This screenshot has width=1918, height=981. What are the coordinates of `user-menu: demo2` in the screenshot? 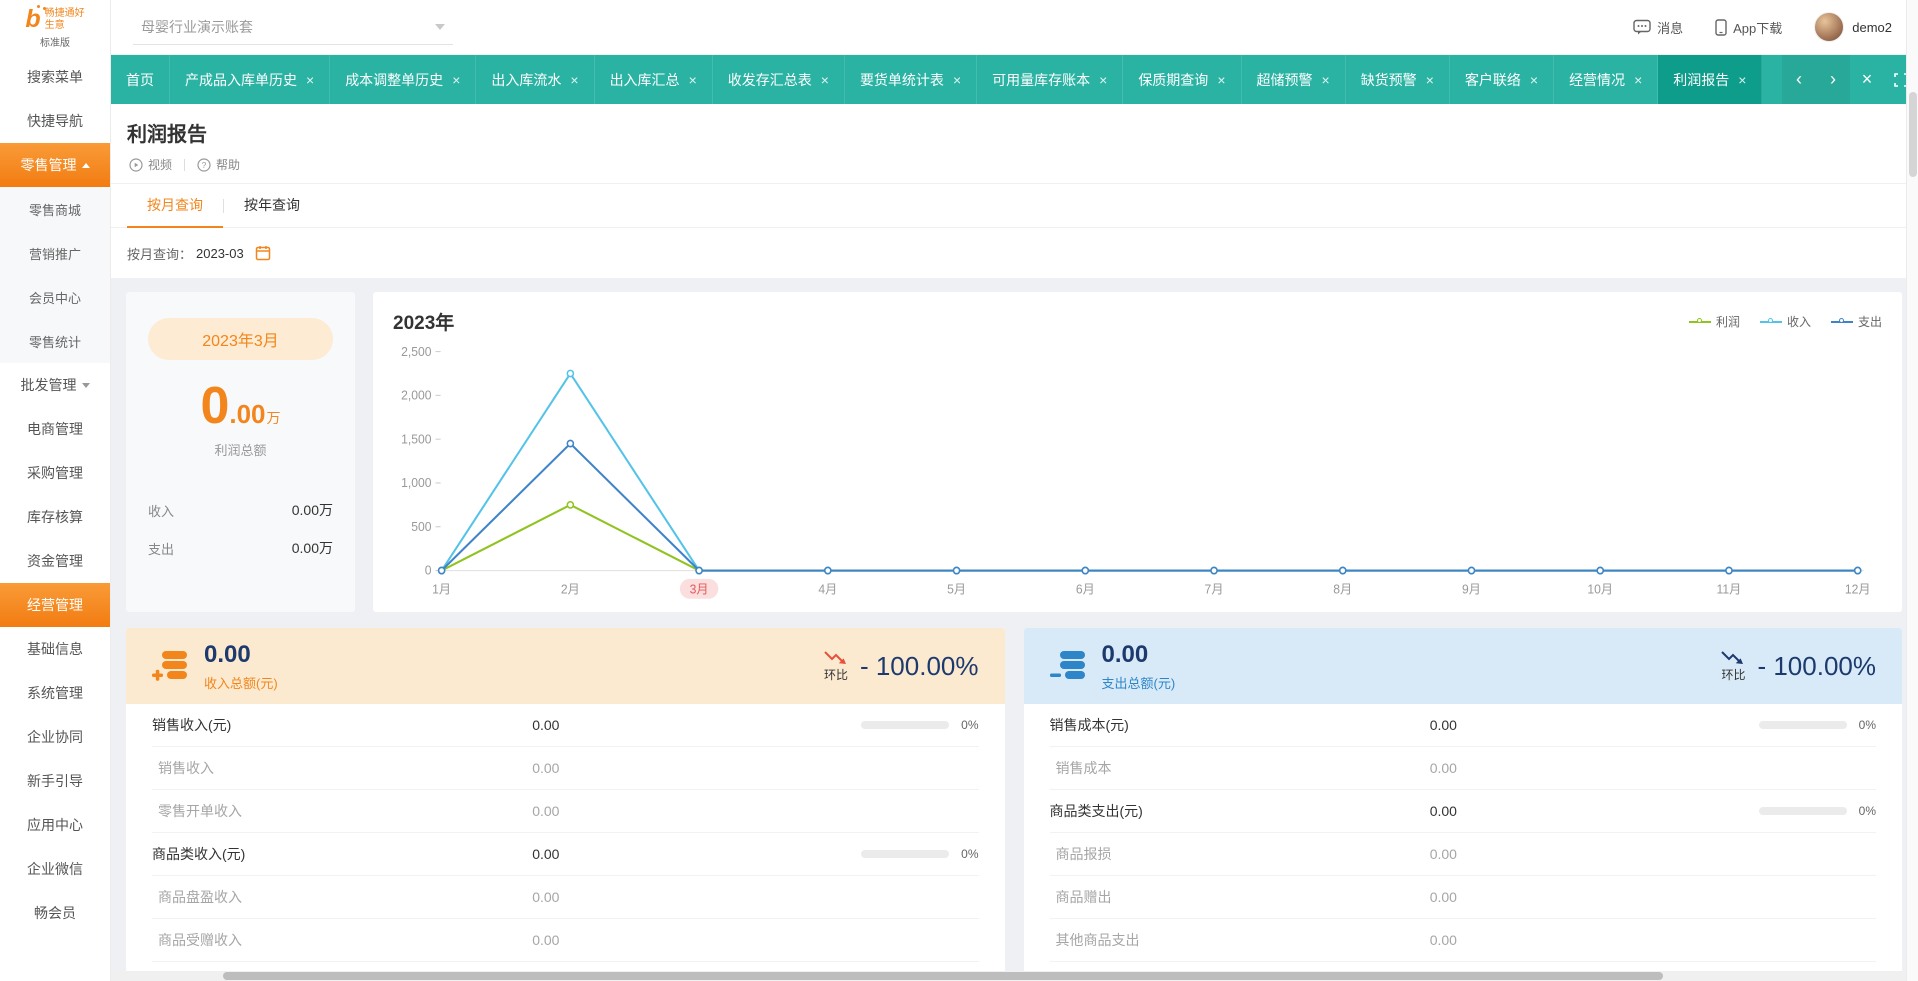 It's located at (1853, 27).